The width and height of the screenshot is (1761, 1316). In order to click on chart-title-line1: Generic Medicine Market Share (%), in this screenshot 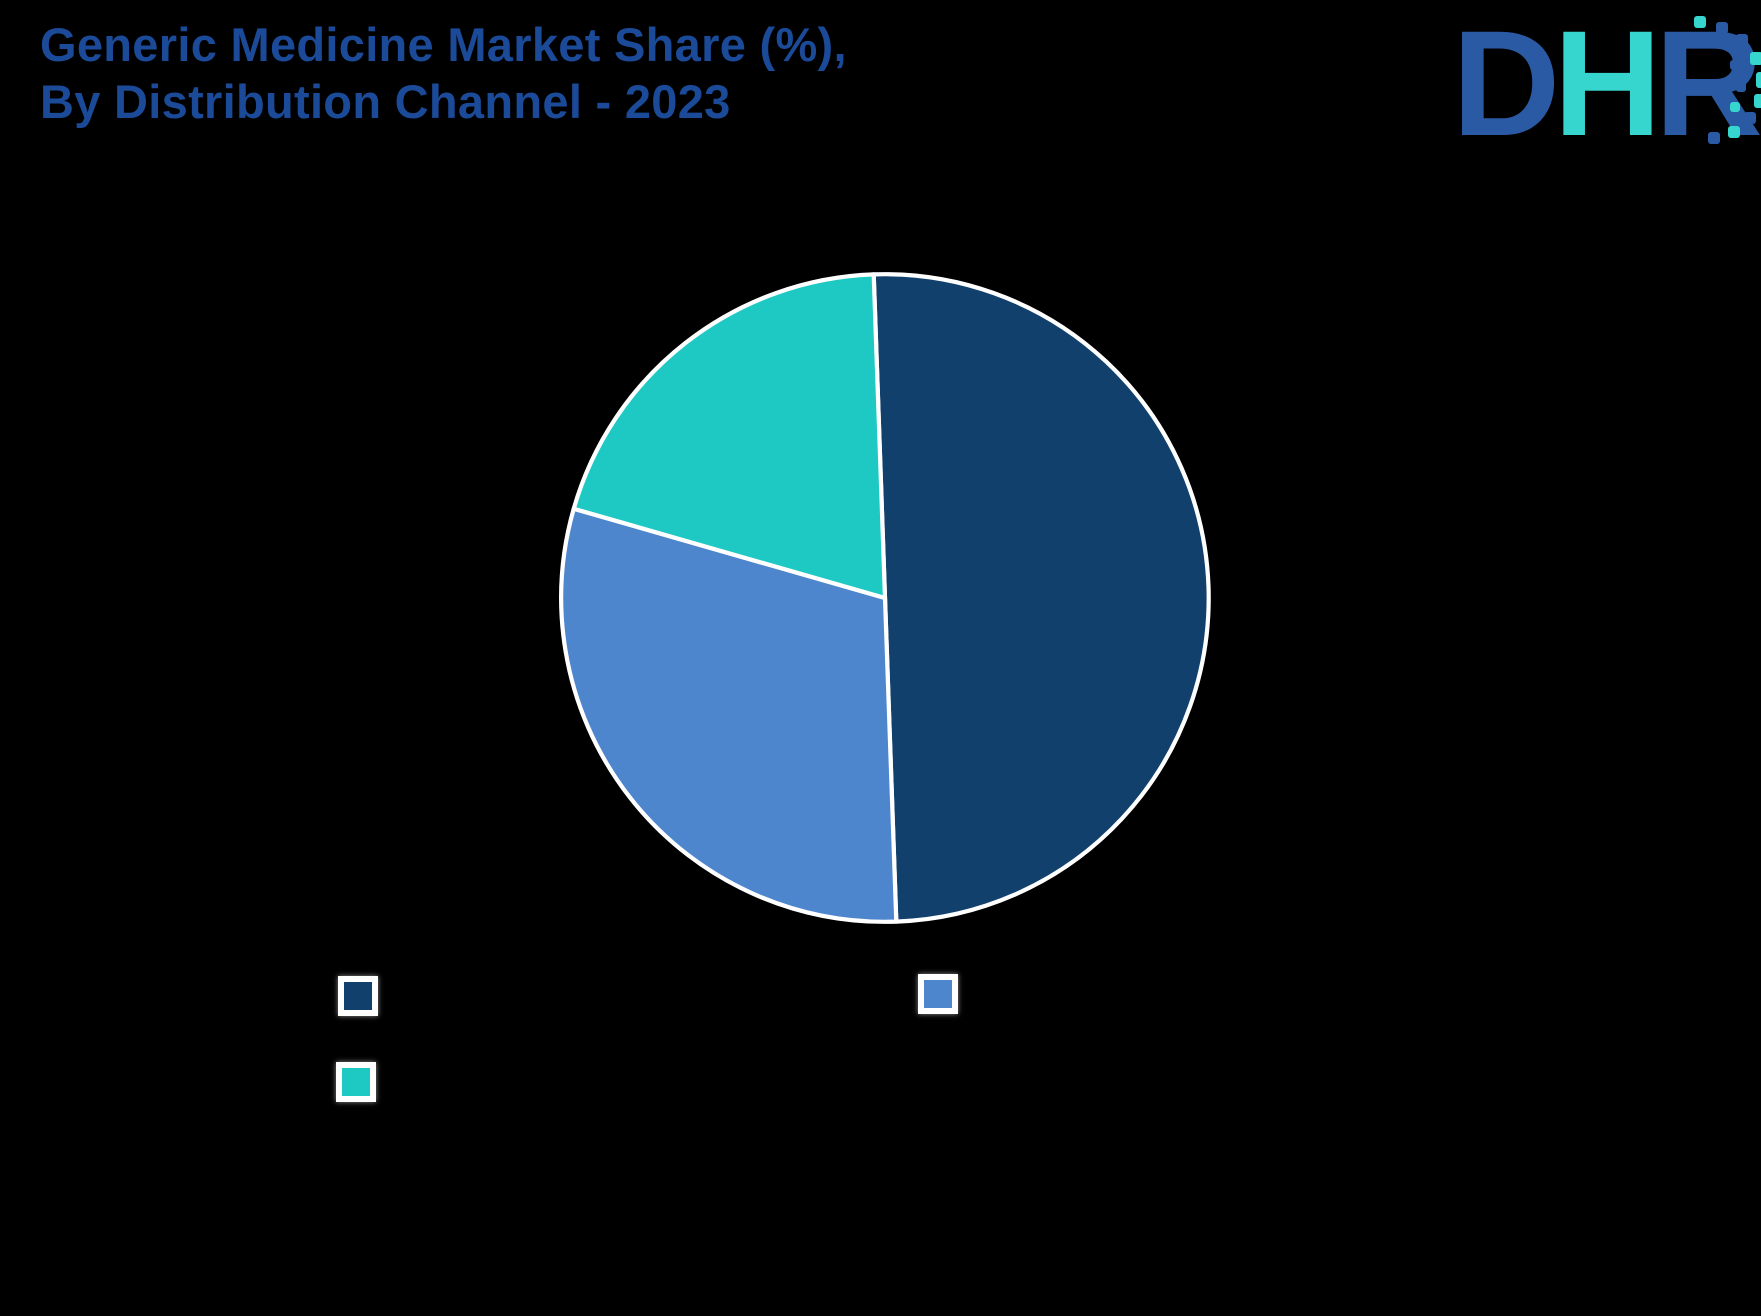, I will do `click(443, 44)`.